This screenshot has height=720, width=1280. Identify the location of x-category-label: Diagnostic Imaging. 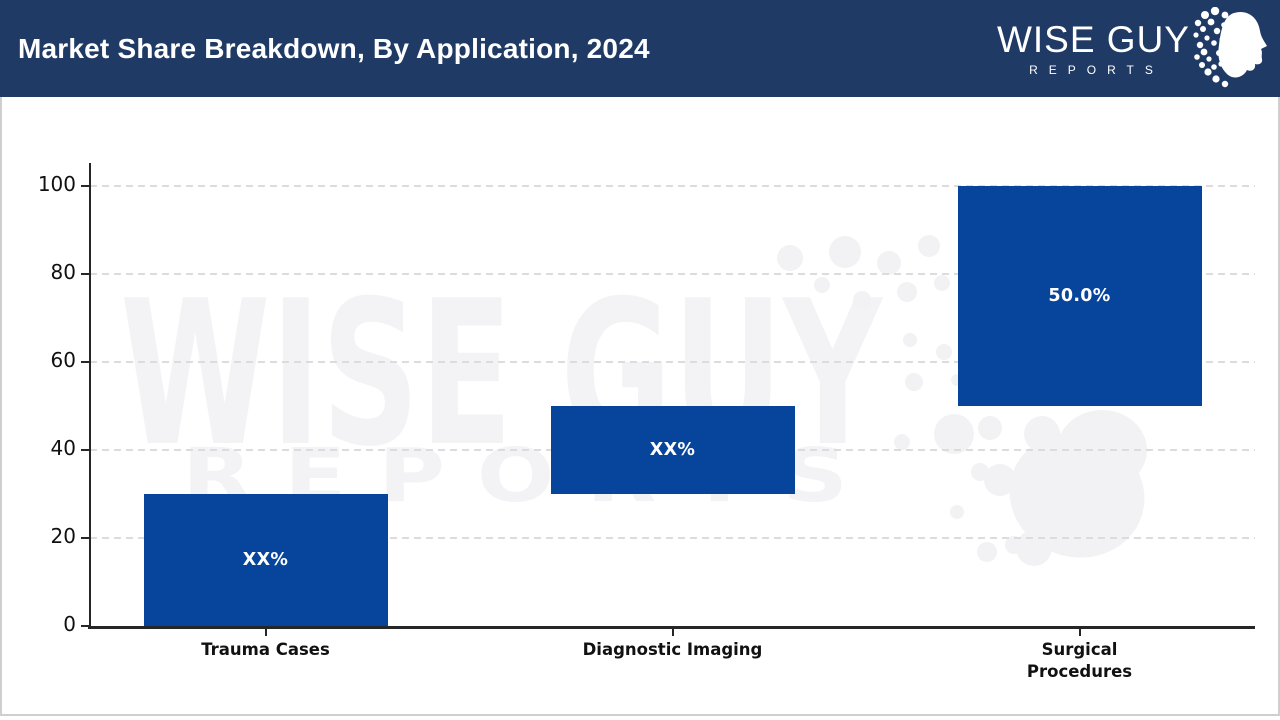
(672, 649).